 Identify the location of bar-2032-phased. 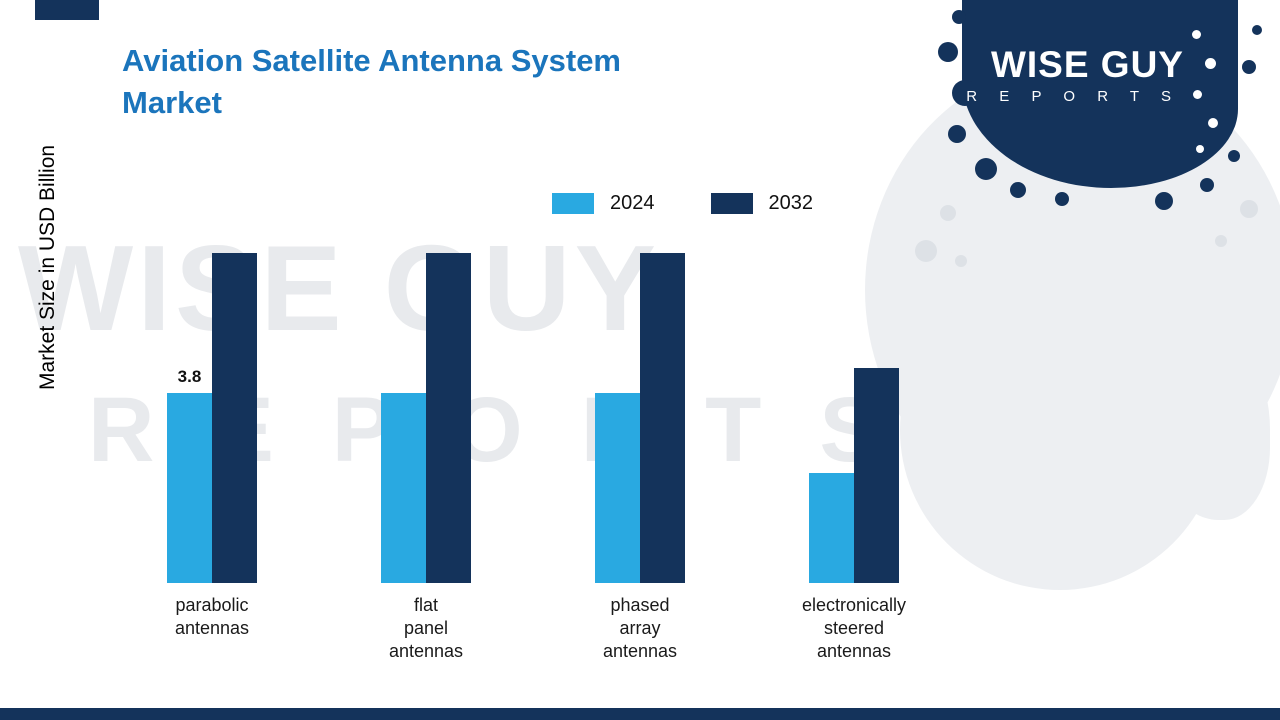
(662, 418).